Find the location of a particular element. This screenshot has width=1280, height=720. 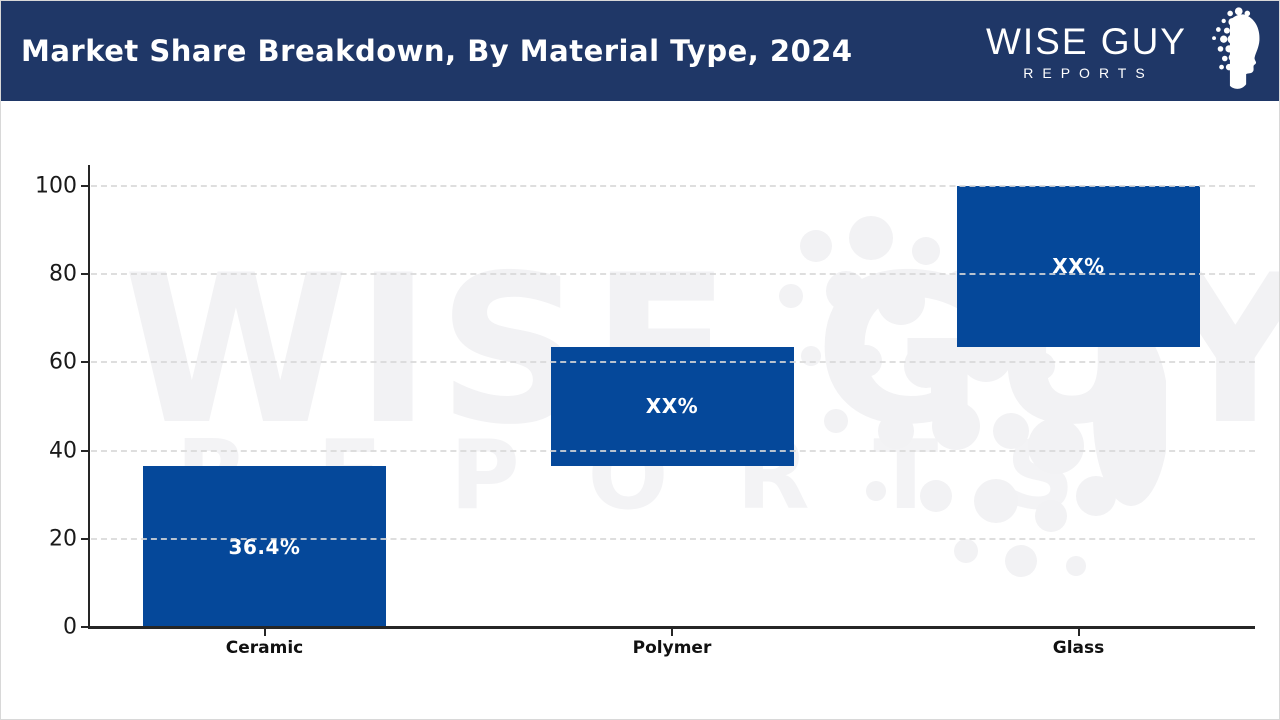

brand-logo: WISE GUY REPORTS is located at coordinates (1132, 51).